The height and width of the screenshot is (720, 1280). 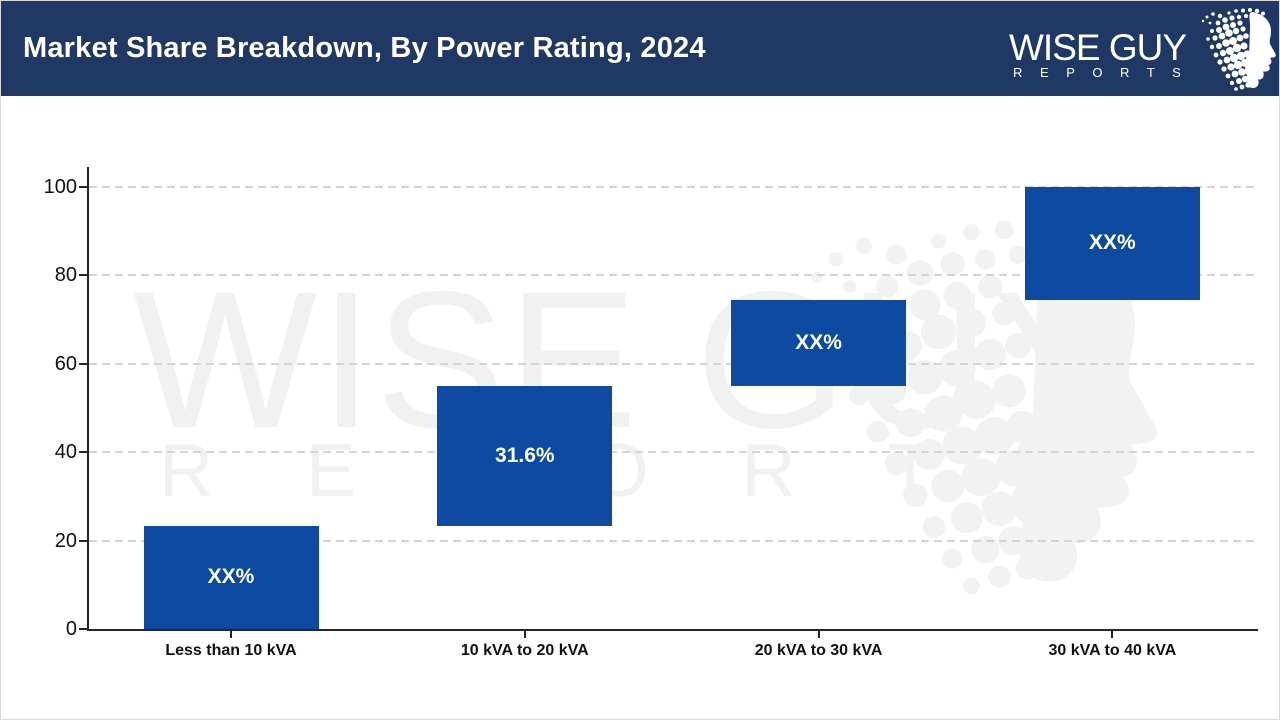 What do you see at coordinates (65, 363) in the screenshot?
I see `y-tick-label-60: 60` at bounding box center [65, 363].